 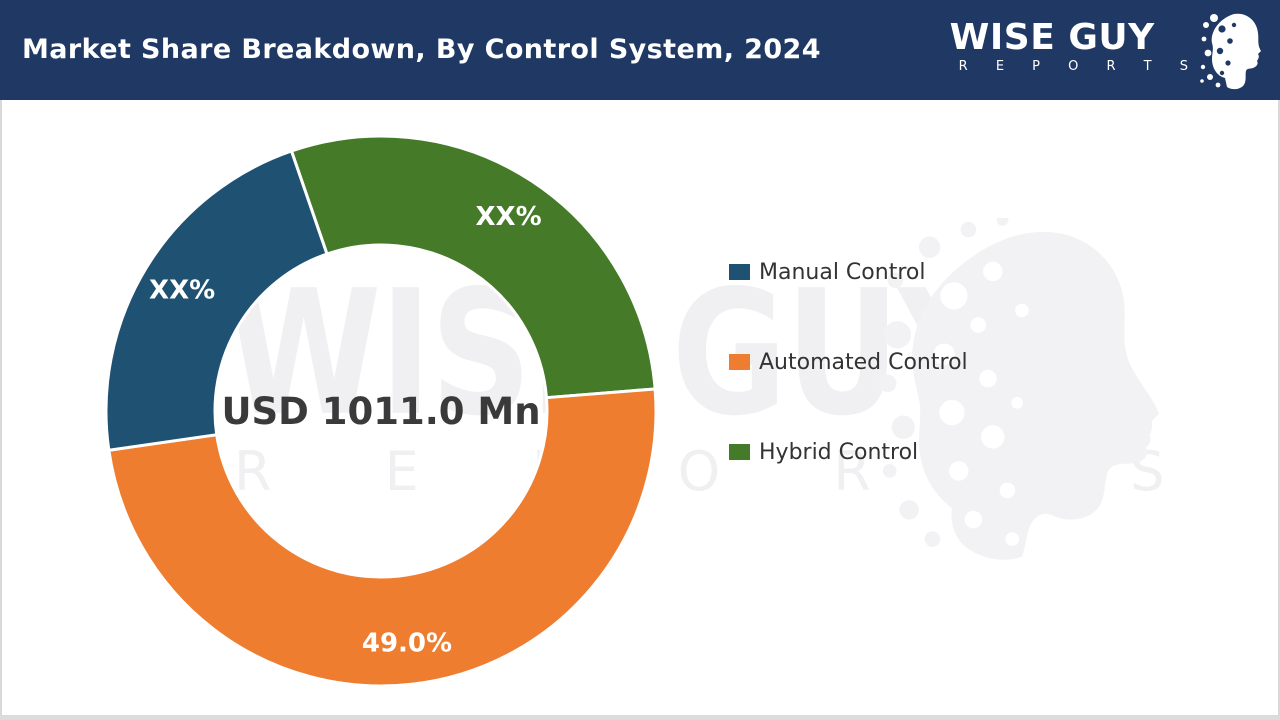 I want to click on wiseguy-logo-wordmark: WISE GUY, so click(x=1052, y=37).